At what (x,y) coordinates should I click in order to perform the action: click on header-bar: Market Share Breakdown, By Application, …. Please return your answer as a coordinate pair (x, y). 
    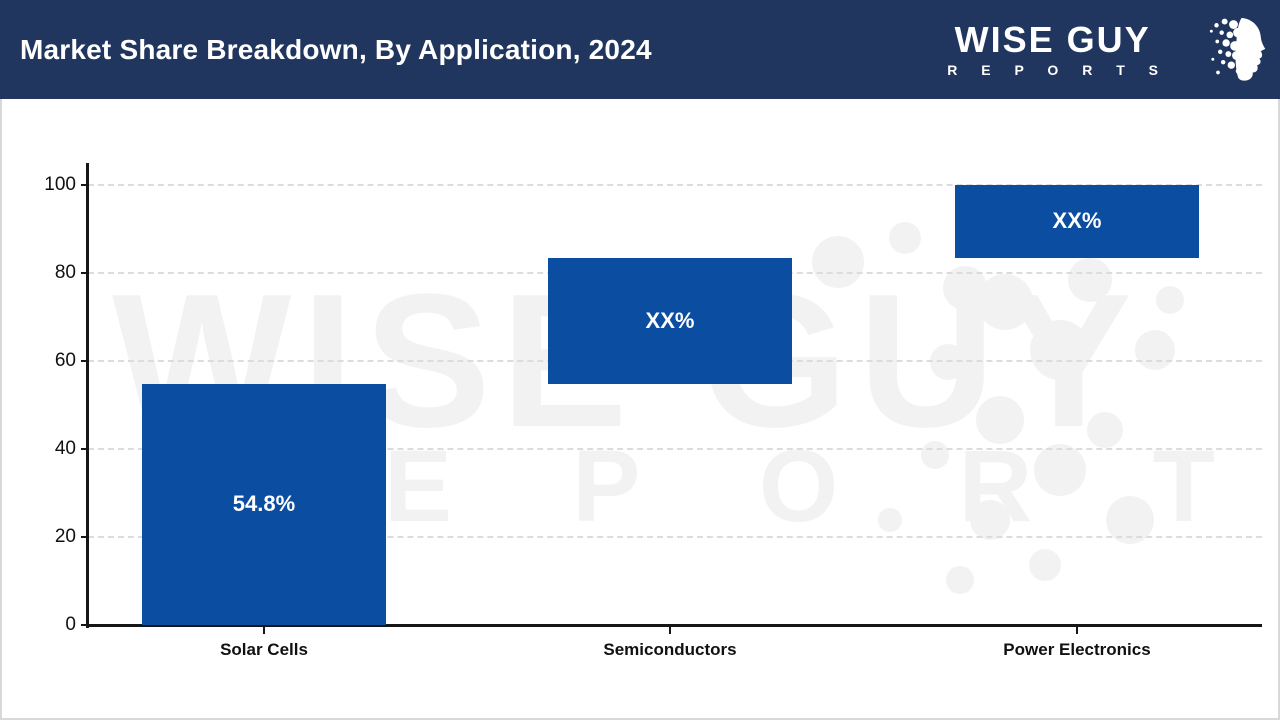
    Looking at the image, I should click on (640, 49).